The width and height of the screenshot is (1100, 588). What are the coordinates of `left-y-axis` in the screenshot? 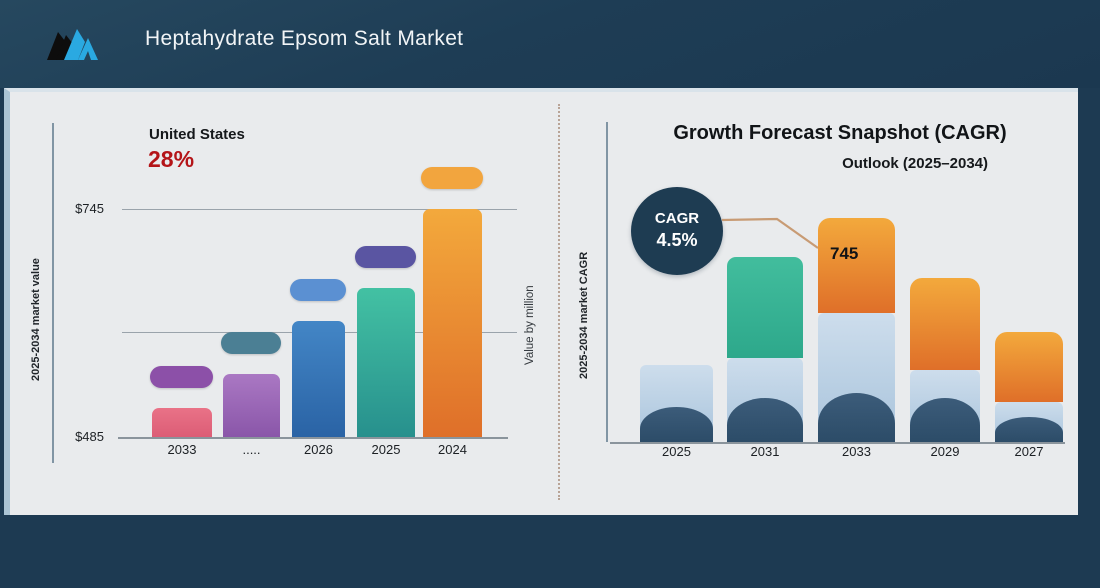 It's located at (53, 293).